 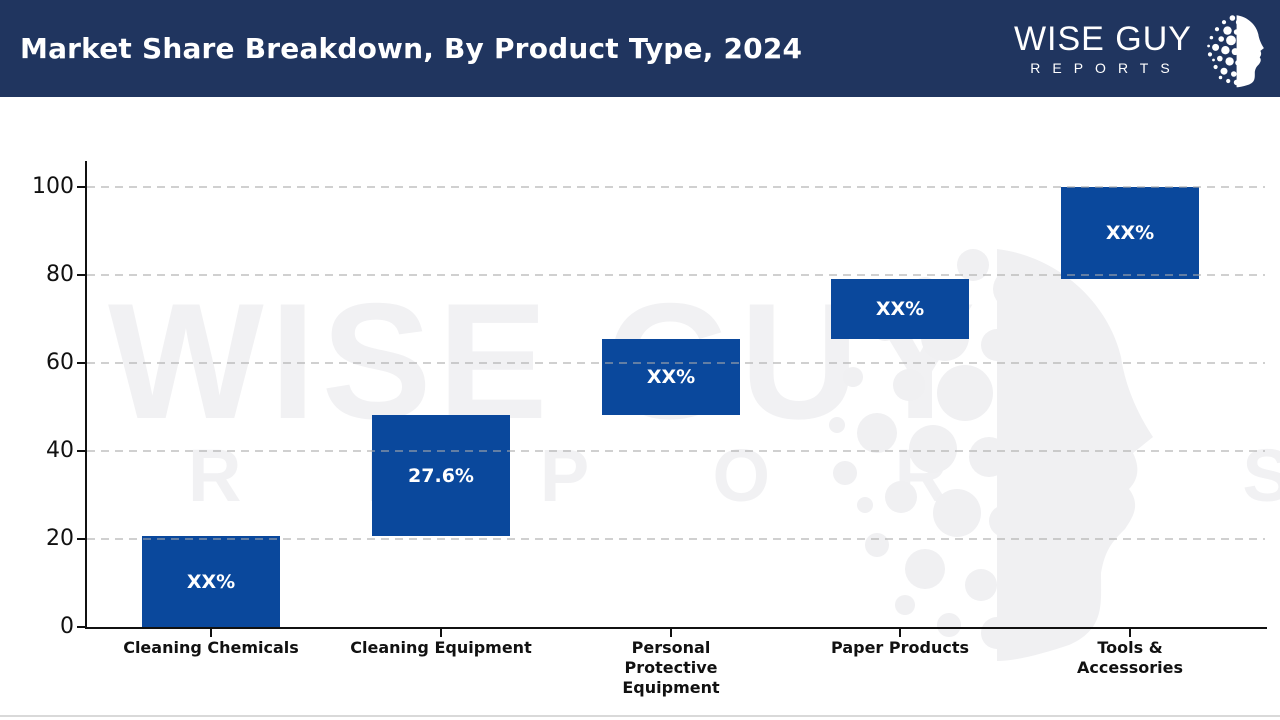 I want to click on category-label: Cleaning Equipment, so click(x=441, y=648).